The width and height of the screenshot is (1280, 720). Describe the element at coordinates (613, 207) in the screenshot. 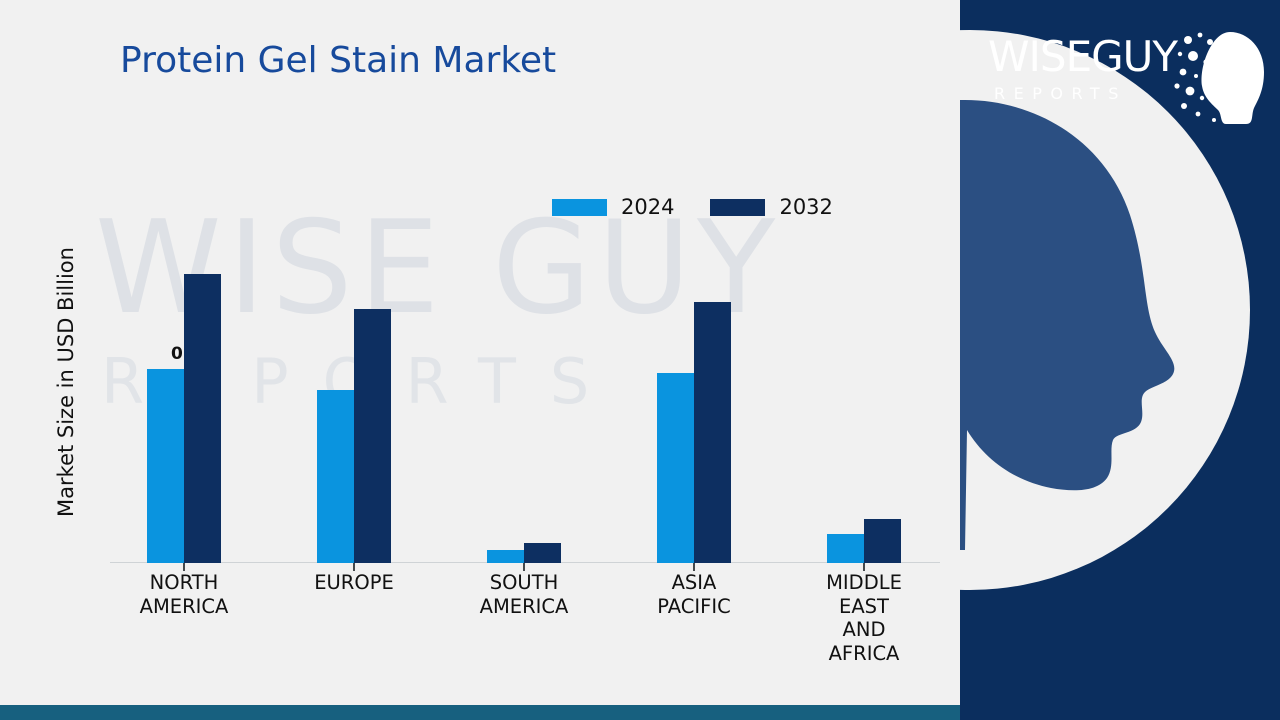

I see `legend-item-2024: 2024` at that location.